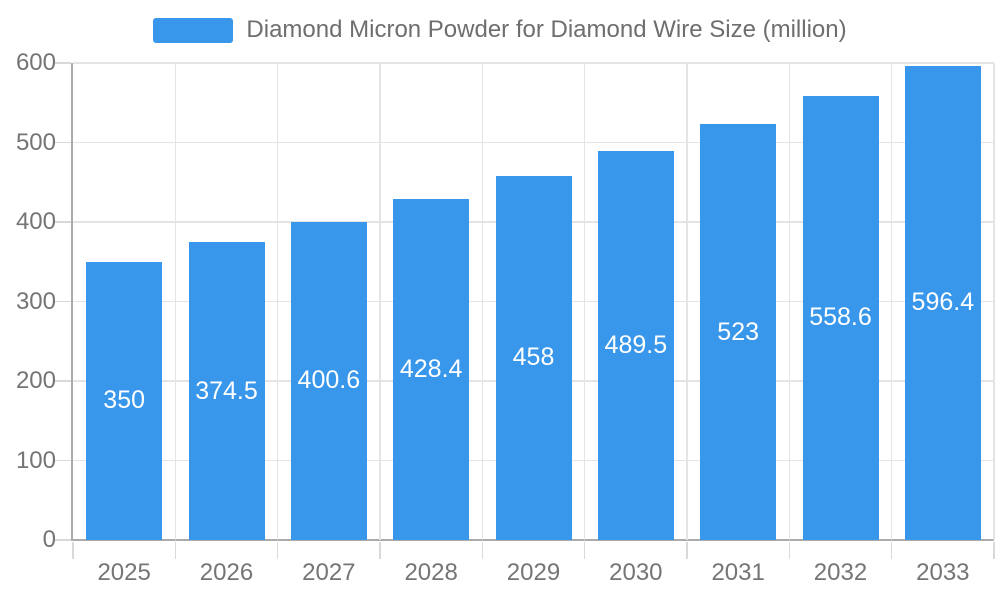 The image size is (1000, 600). I want to click on bar-2031: 523, so click(738, 332).